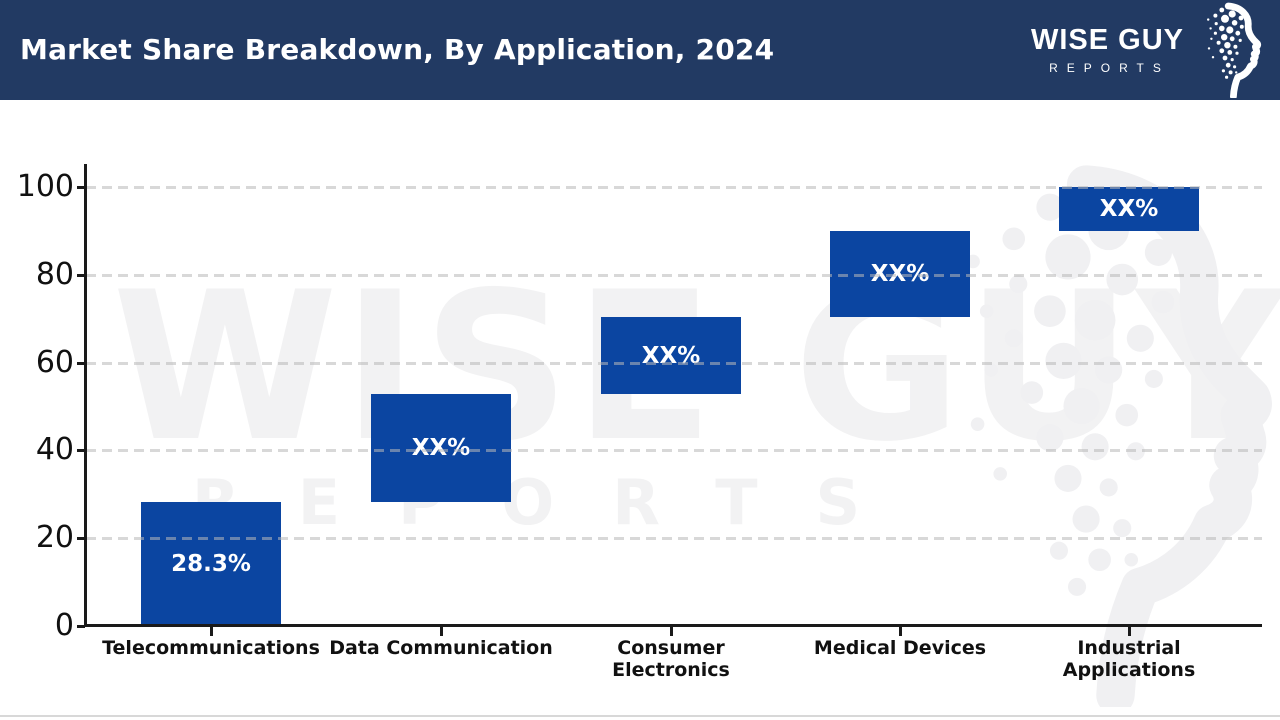  I want to click on x-tick-label: Data Communication, so click(441, 648).